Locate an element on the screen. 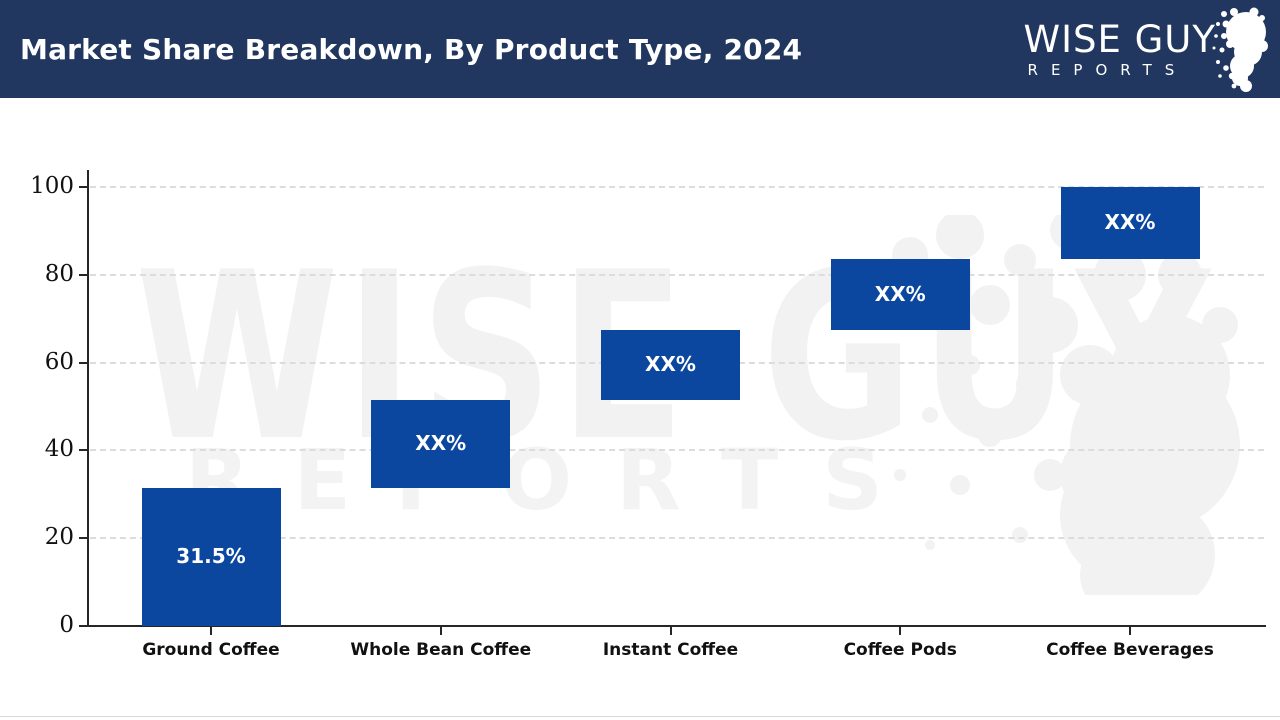 The image size is (1280, 720). bar-whole-bean-coffee is located at coordinates (441, 443).